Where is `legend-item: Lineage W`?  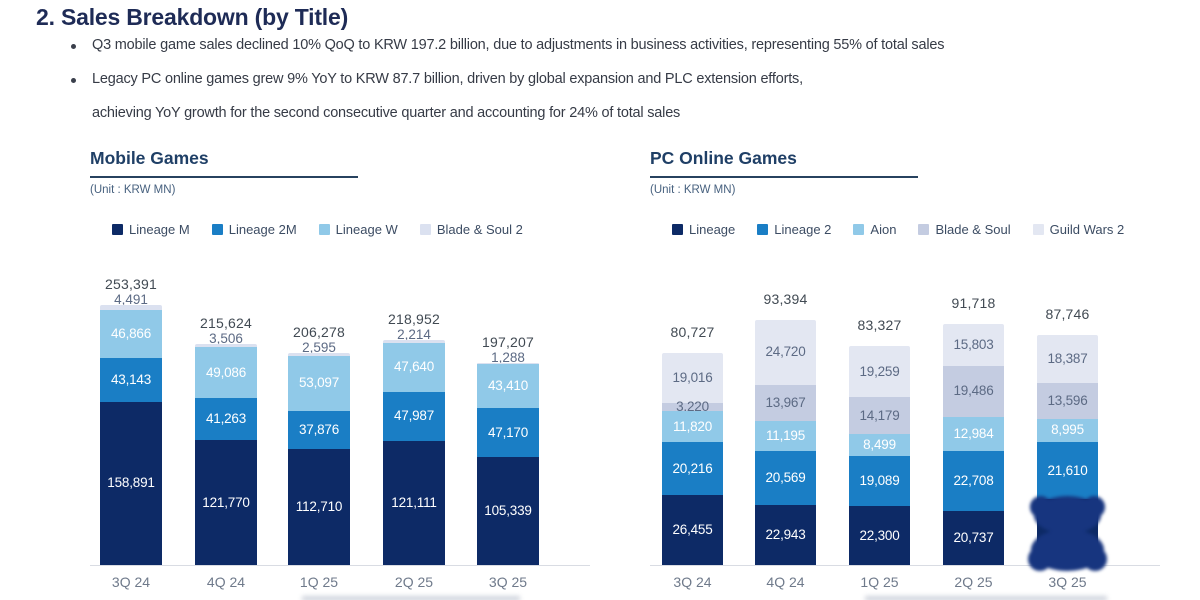 legend-item: Lineage W is located at coordinates (358, 229).